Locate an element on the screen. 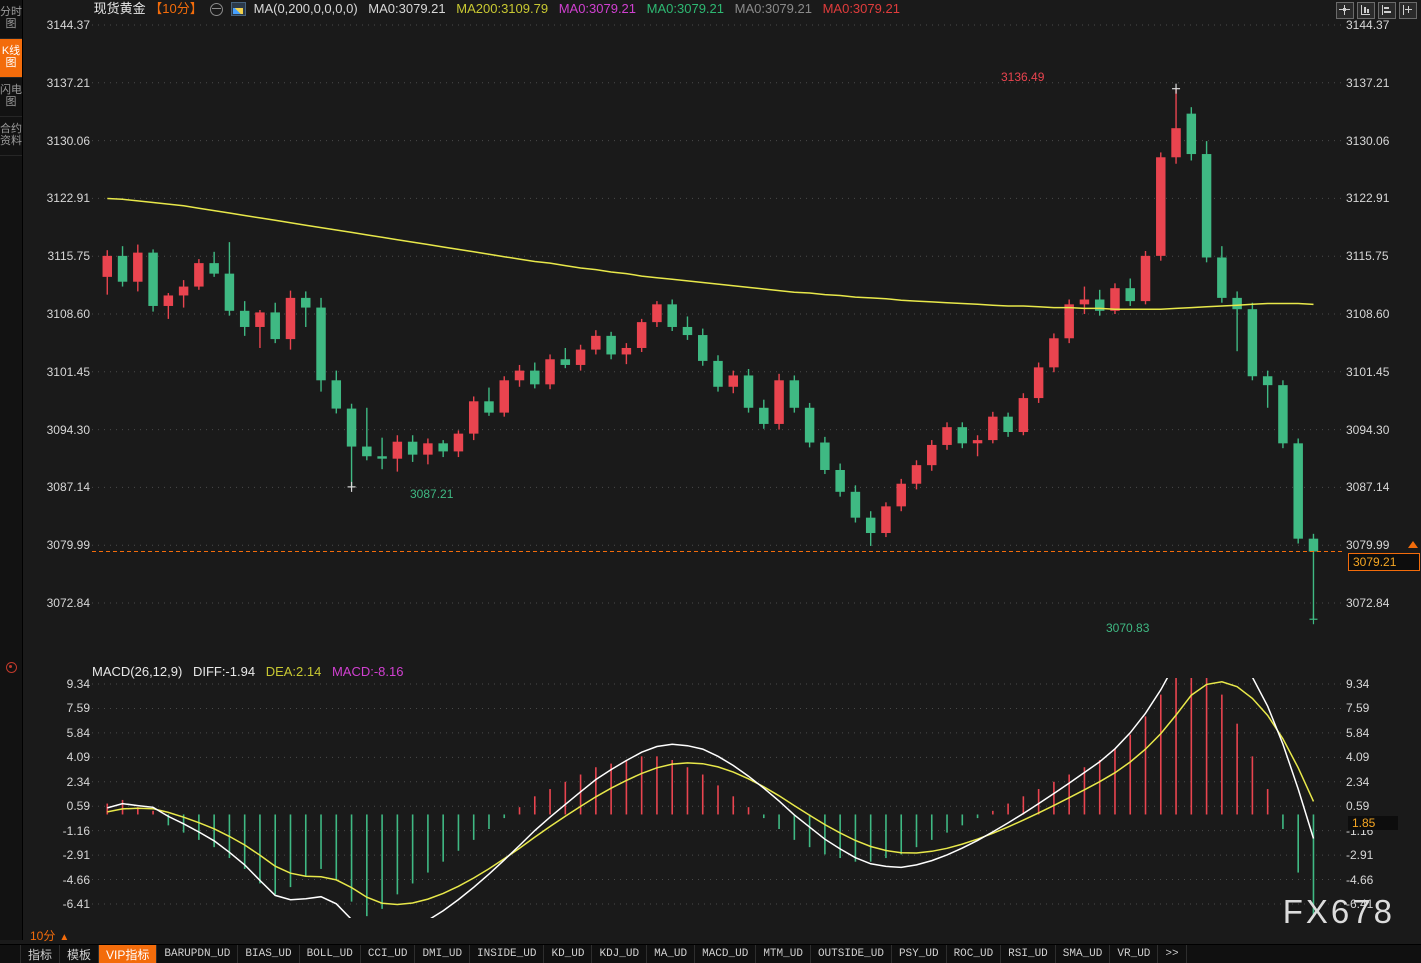  extreme-marker is located at coordinates (351, 486).